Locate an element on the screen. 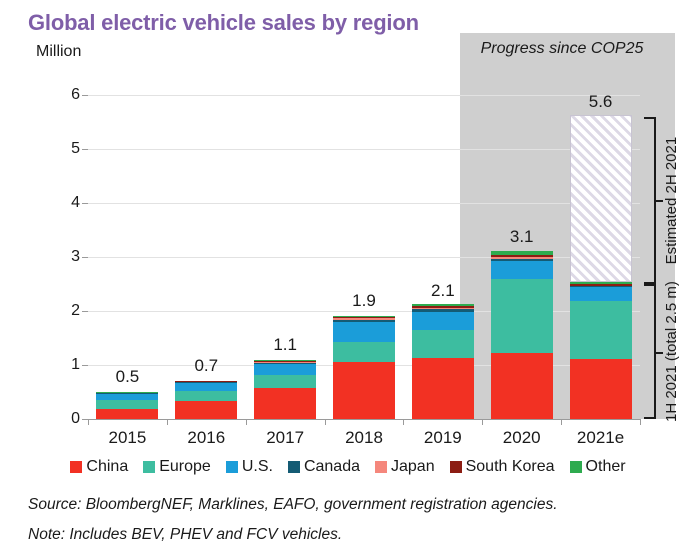  bar-group-2020 is located at coordinates (521, 257).